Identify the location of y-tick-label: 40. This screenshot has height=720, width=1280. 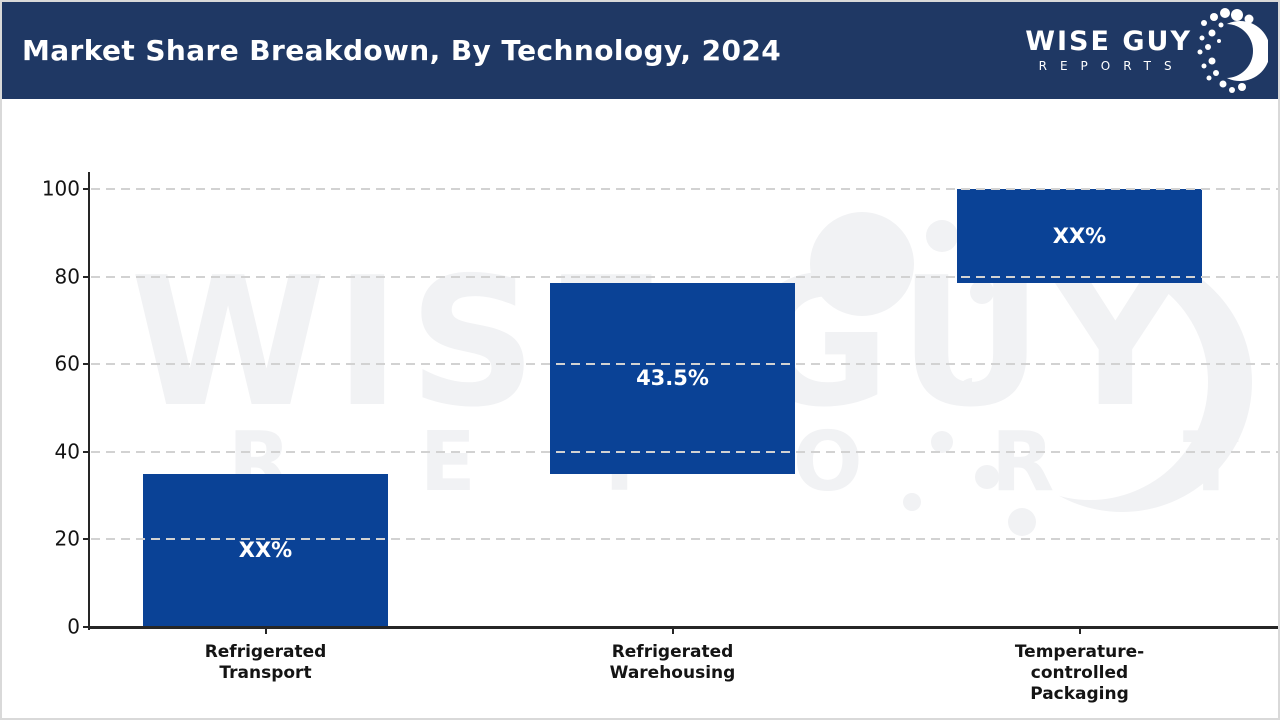
(67, 451).